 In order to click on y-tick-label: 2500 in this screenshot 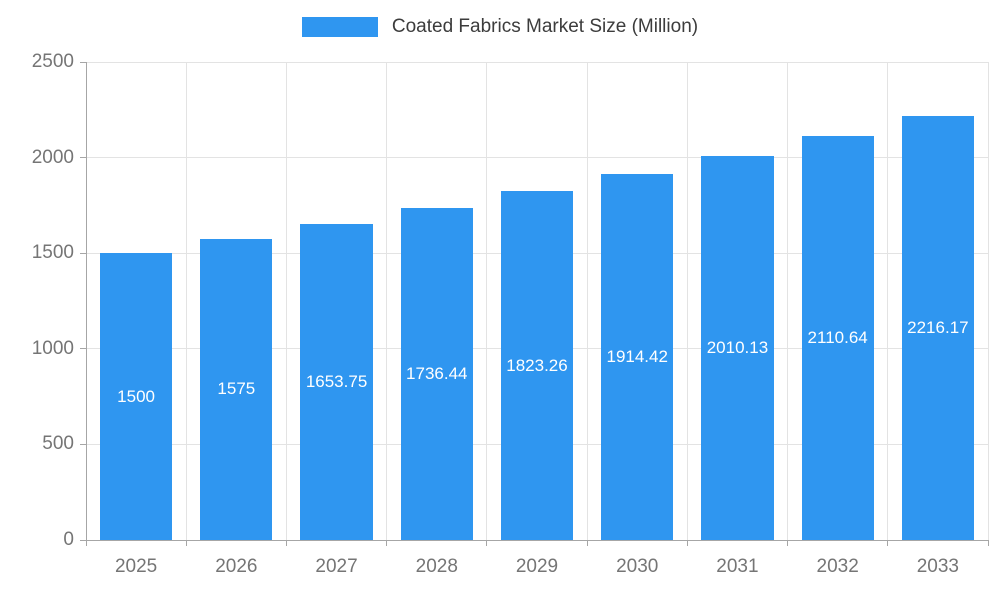, I will do `click(52, 61)`.